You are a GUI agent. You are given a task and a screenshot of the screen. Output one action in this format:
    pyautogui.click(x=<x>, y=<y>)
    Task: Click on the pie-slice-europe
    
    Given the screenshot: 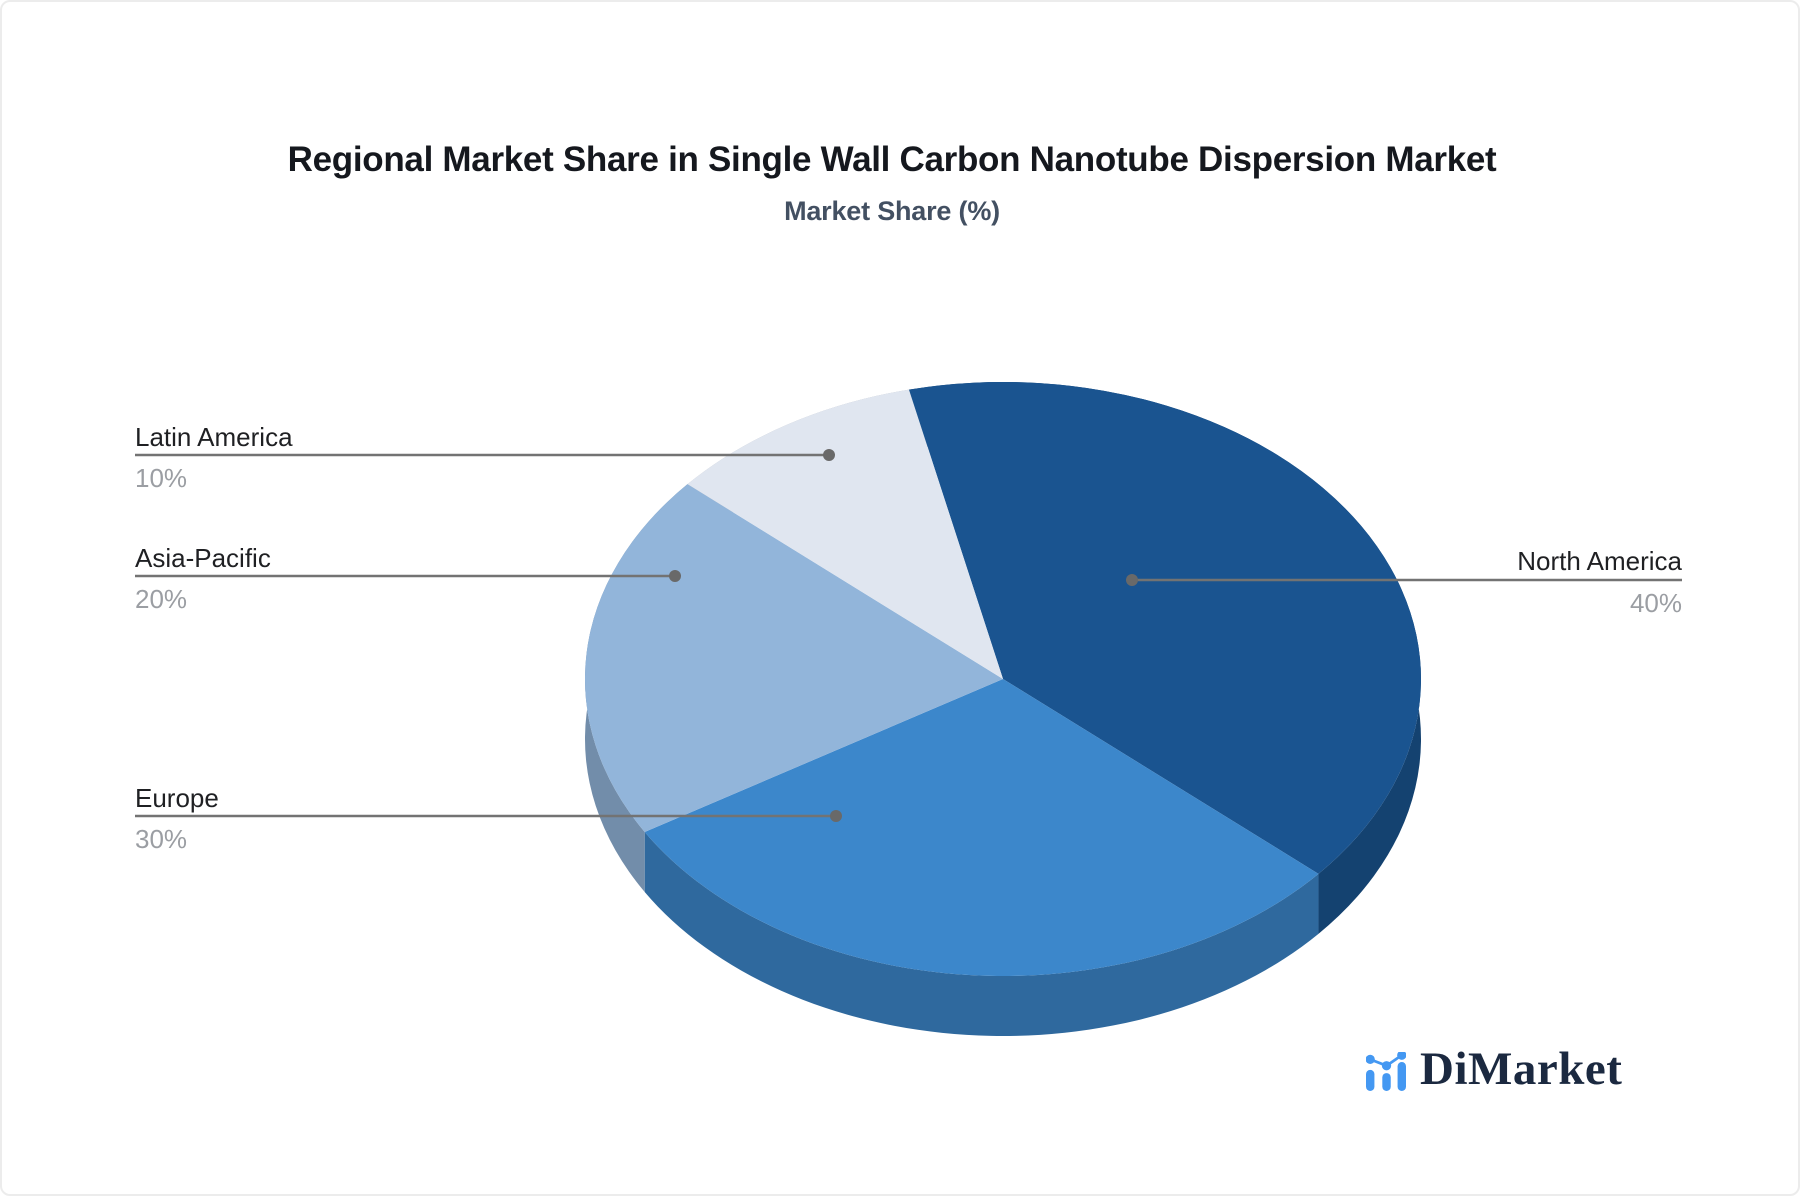 What is the action you would take?
    pyautogui.click(x=981, y=827)
    